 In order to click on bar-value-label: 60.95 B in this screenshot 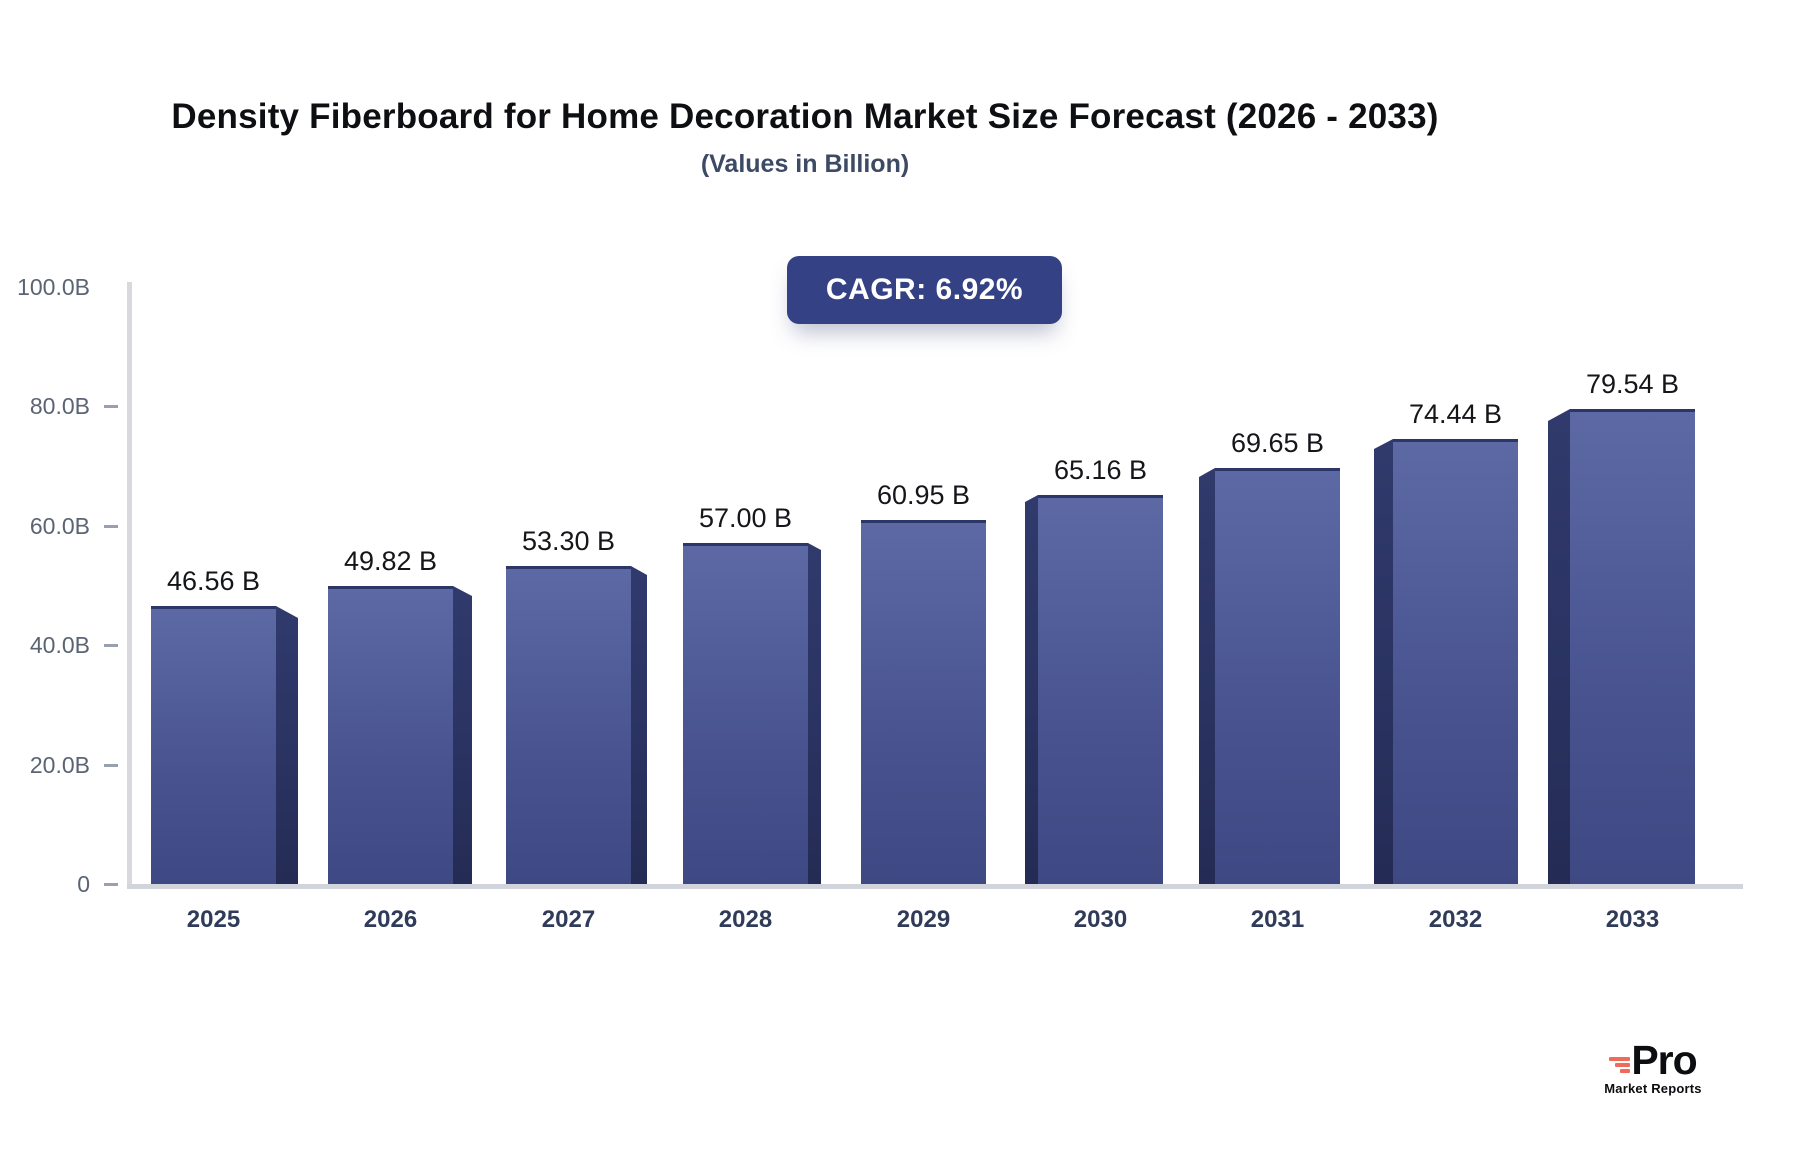, I will do `click(923, 495)`.